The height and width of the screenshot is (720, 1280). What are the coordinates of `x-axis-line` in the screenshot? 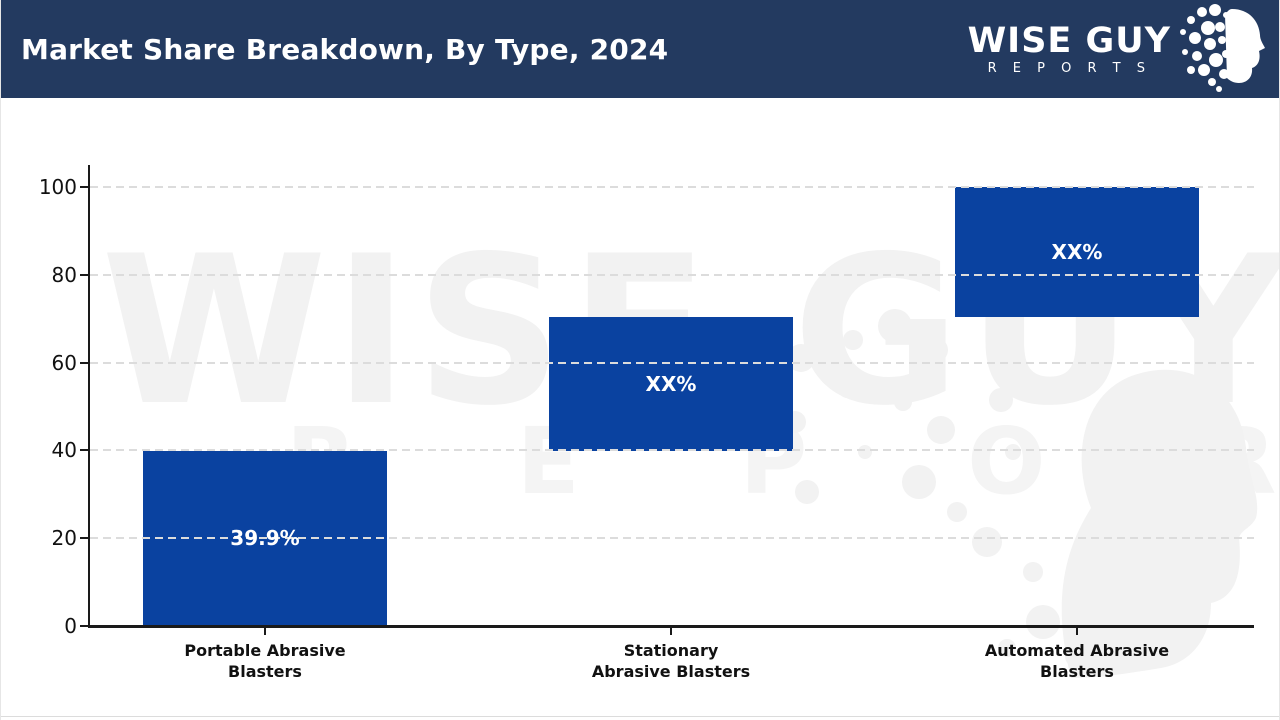 It's located at (671, 626).